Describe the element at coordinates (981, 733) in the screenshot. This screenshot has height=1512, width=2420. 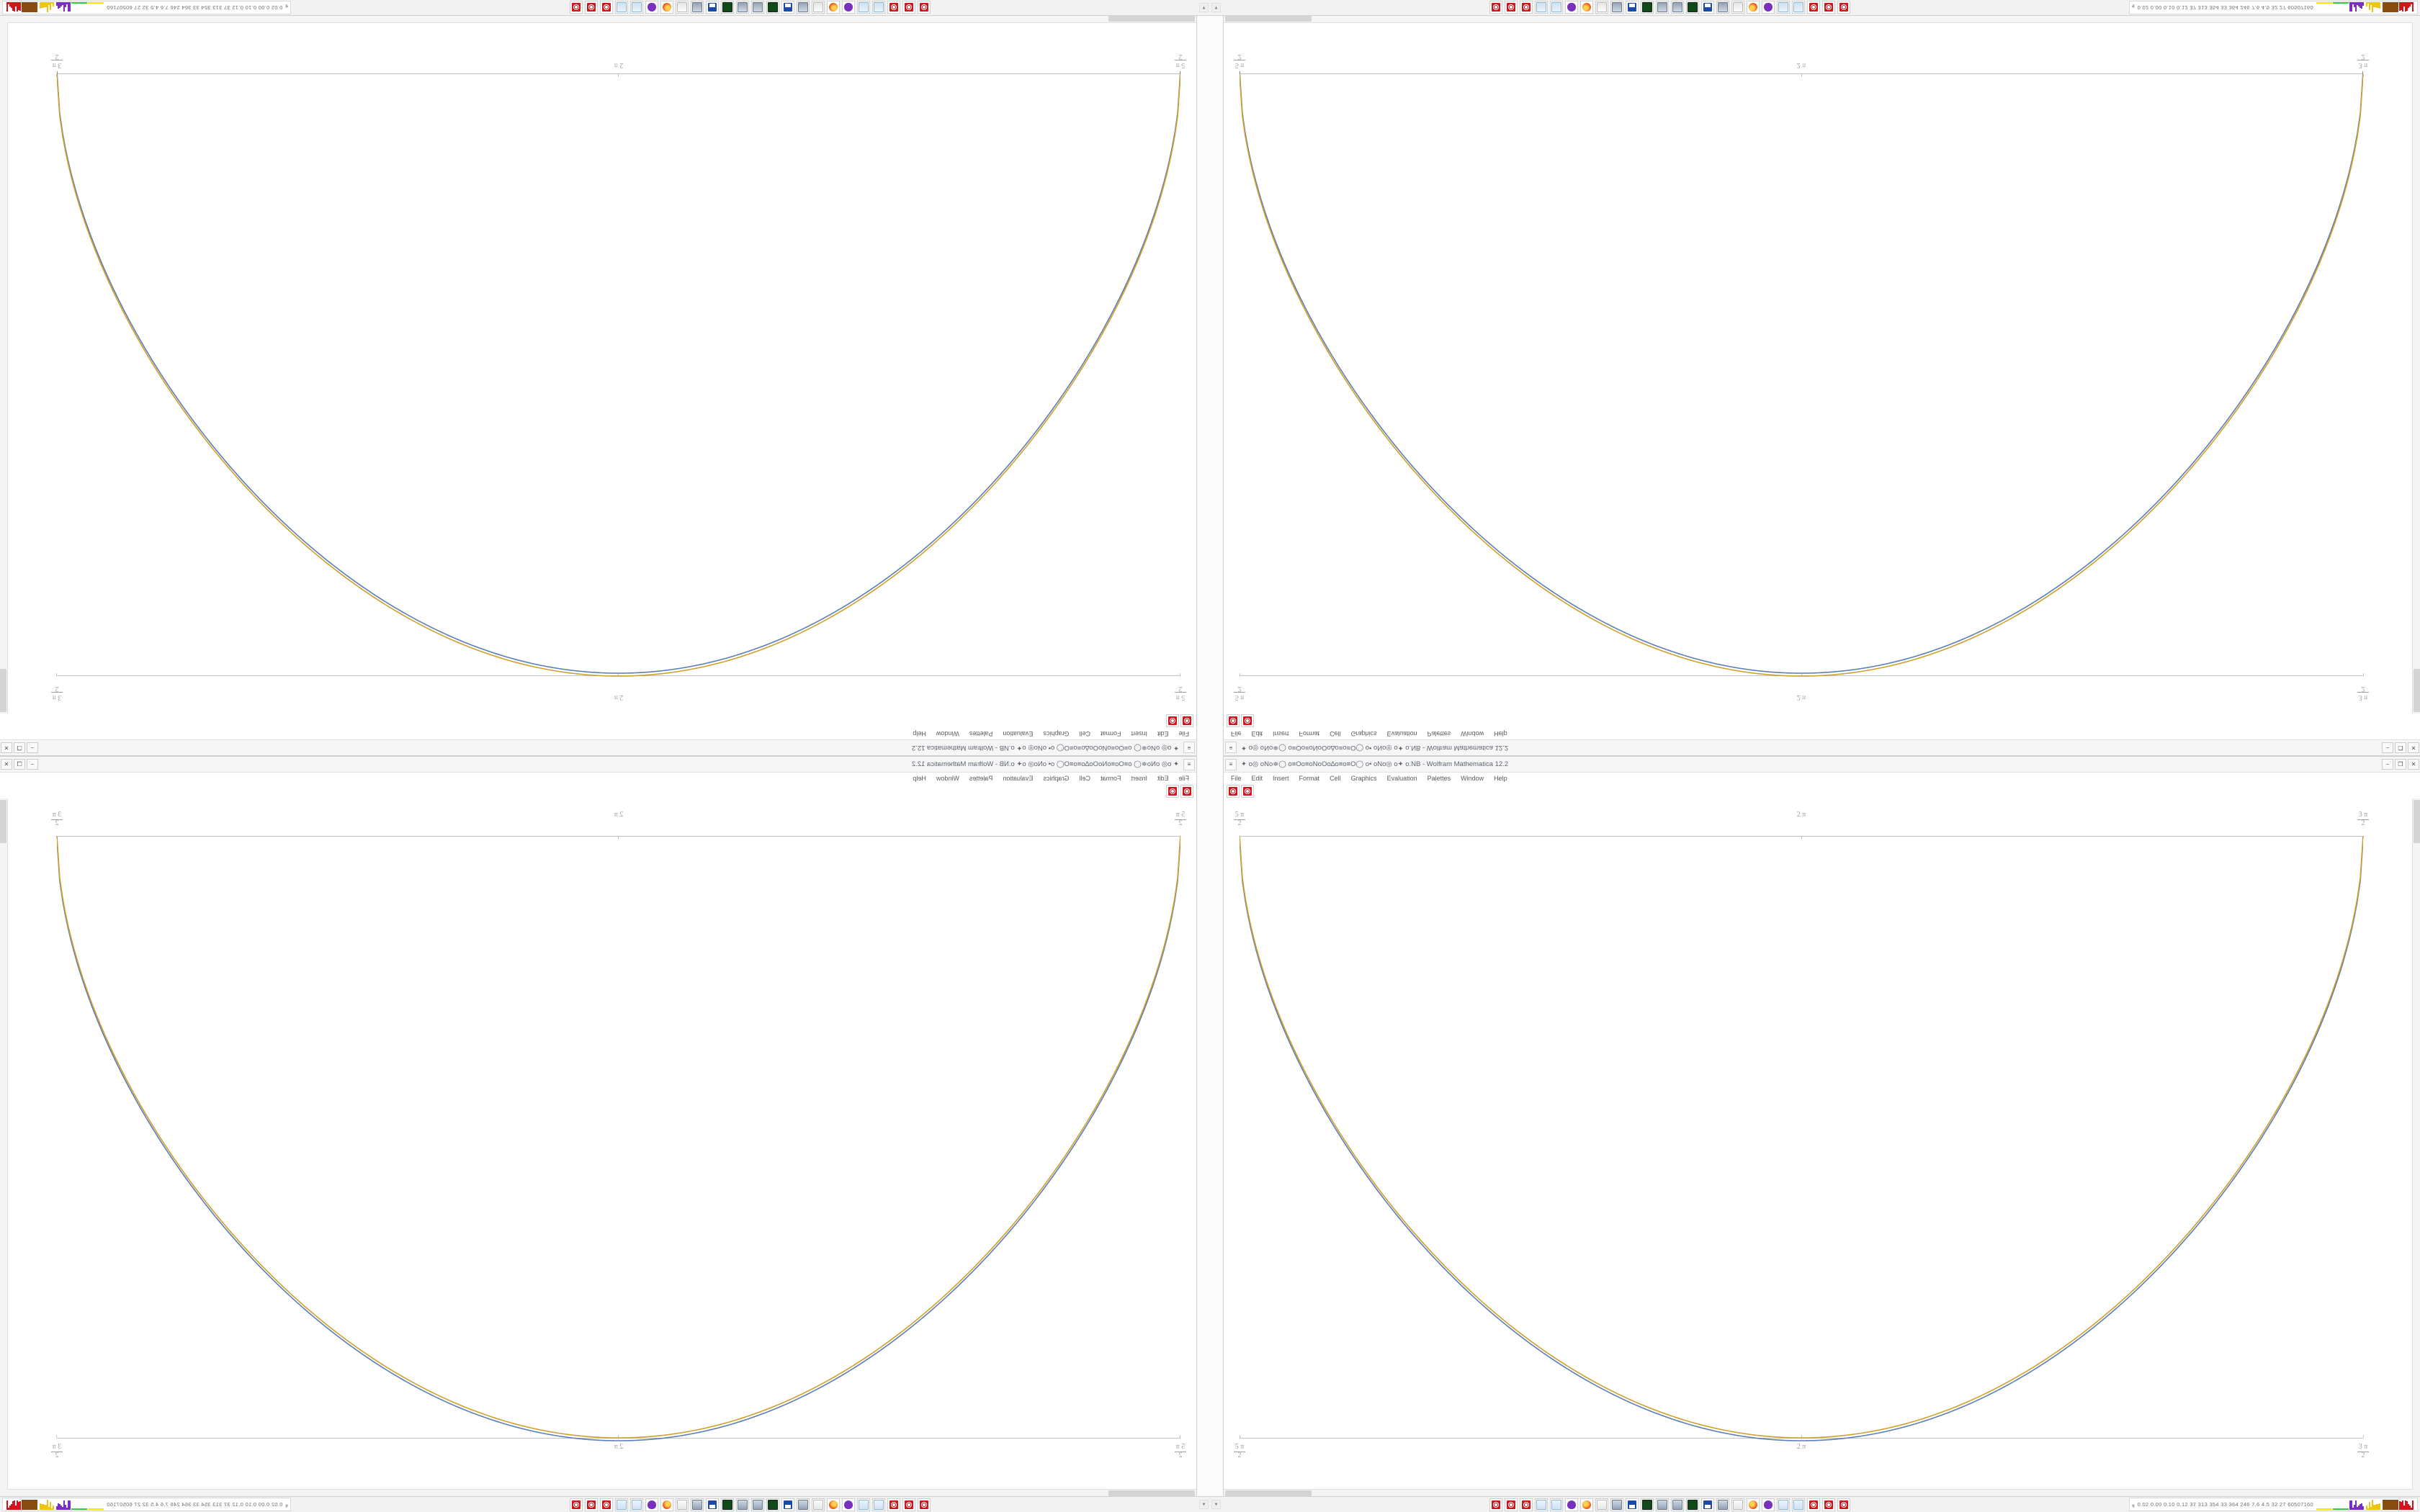
I see `menu-palettes: Palettes` at that location.